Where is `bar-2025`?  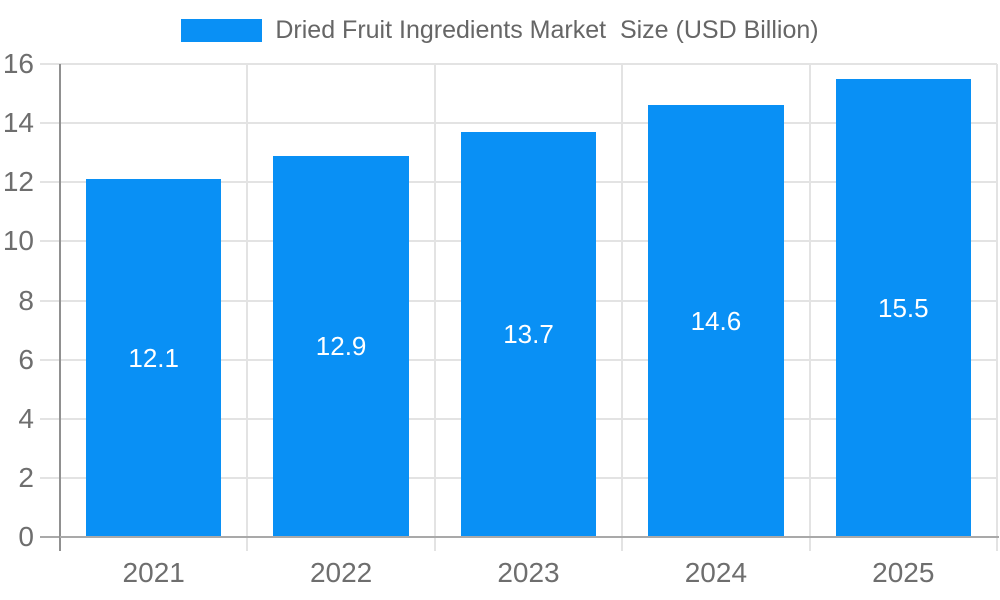 bar-2025 is located at coordinates (903, 307).